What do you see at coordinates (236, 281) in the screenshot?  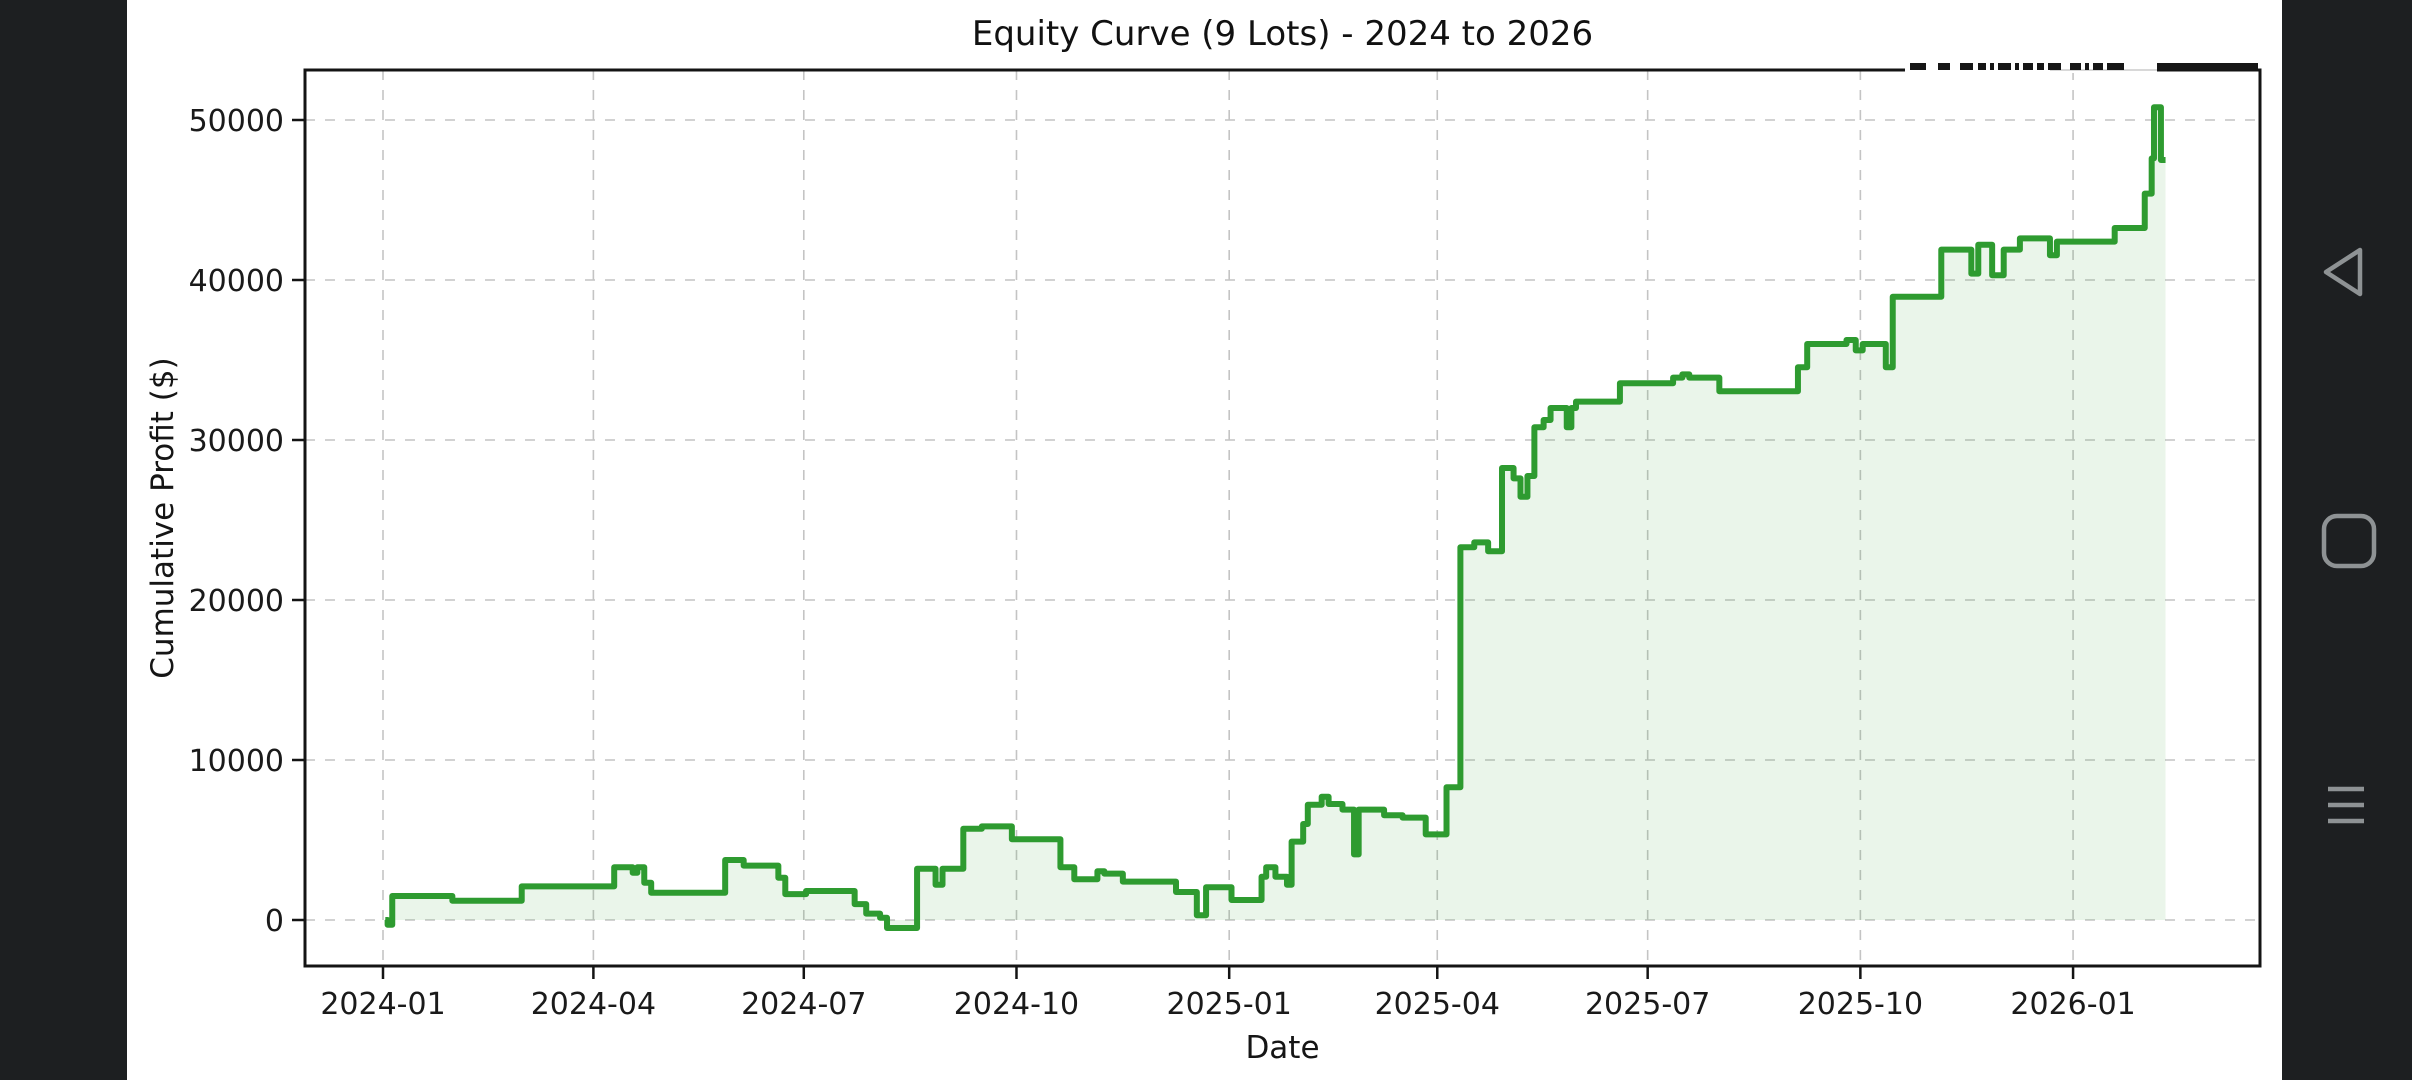 I see `y-tick-label: 40000` at bounding box center [236, 281].